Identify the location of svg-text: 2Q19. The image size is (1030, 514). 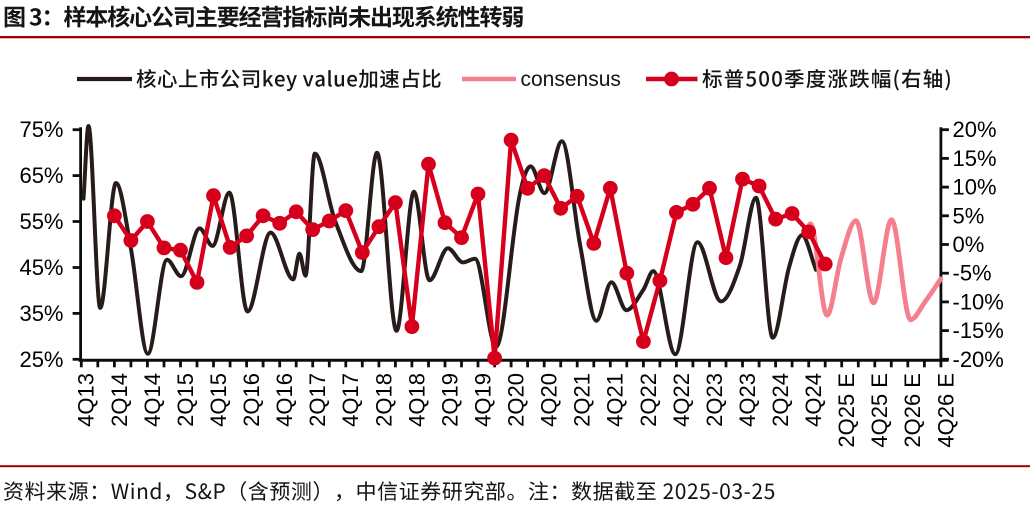
(449, 400).